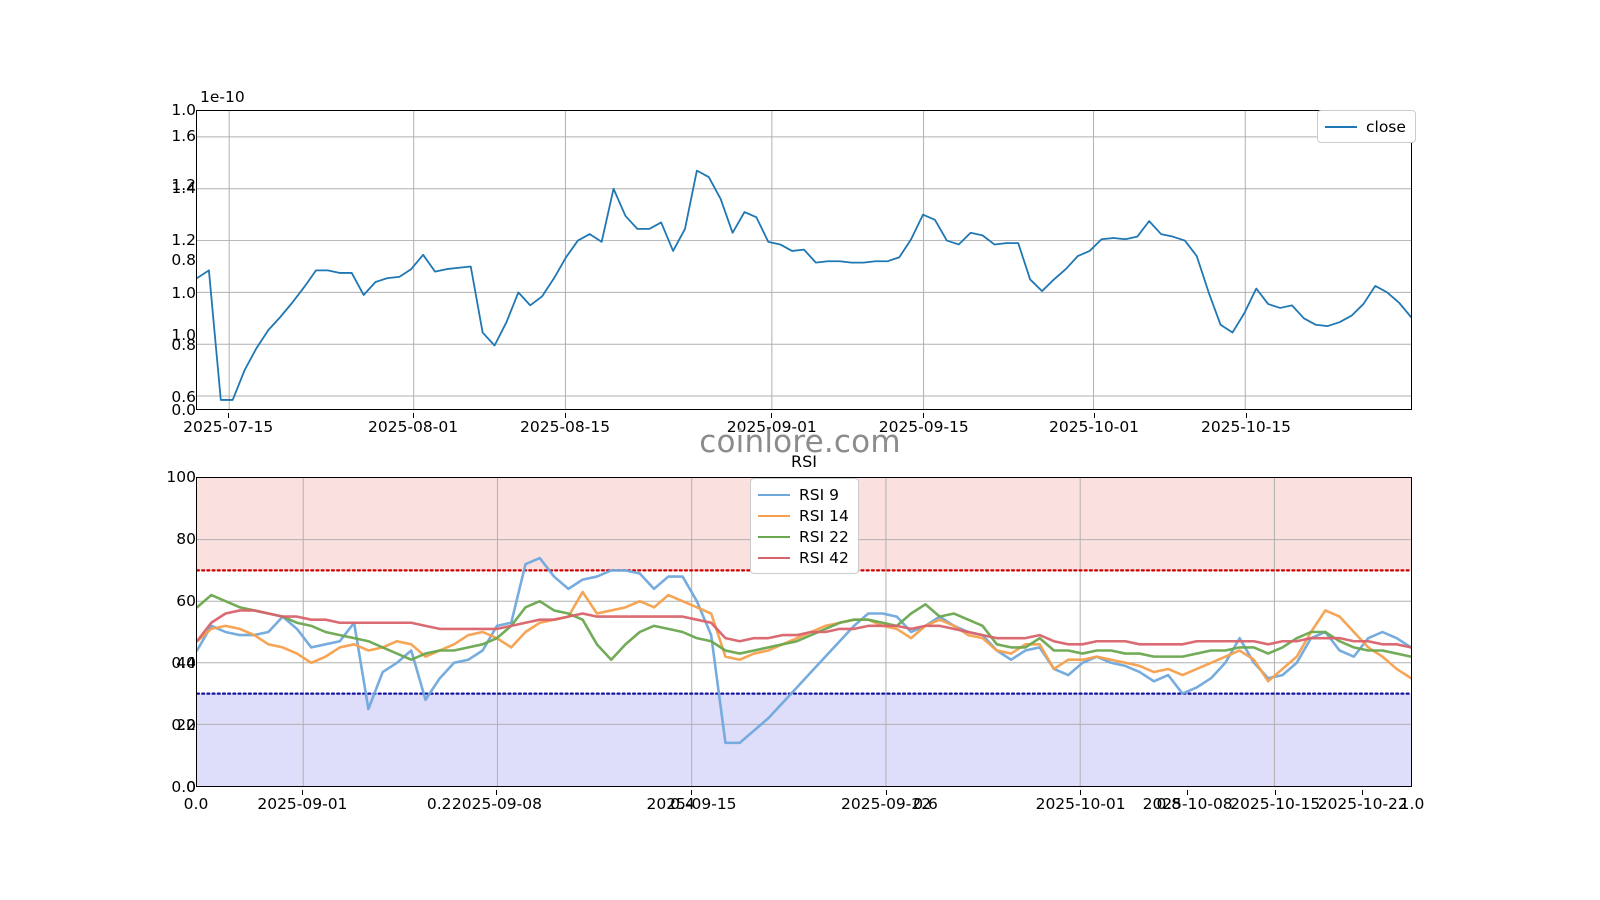 The image size is (1600, 900). I want to click on legend-item-rsi-14: RSI 14, so click(803, 515).